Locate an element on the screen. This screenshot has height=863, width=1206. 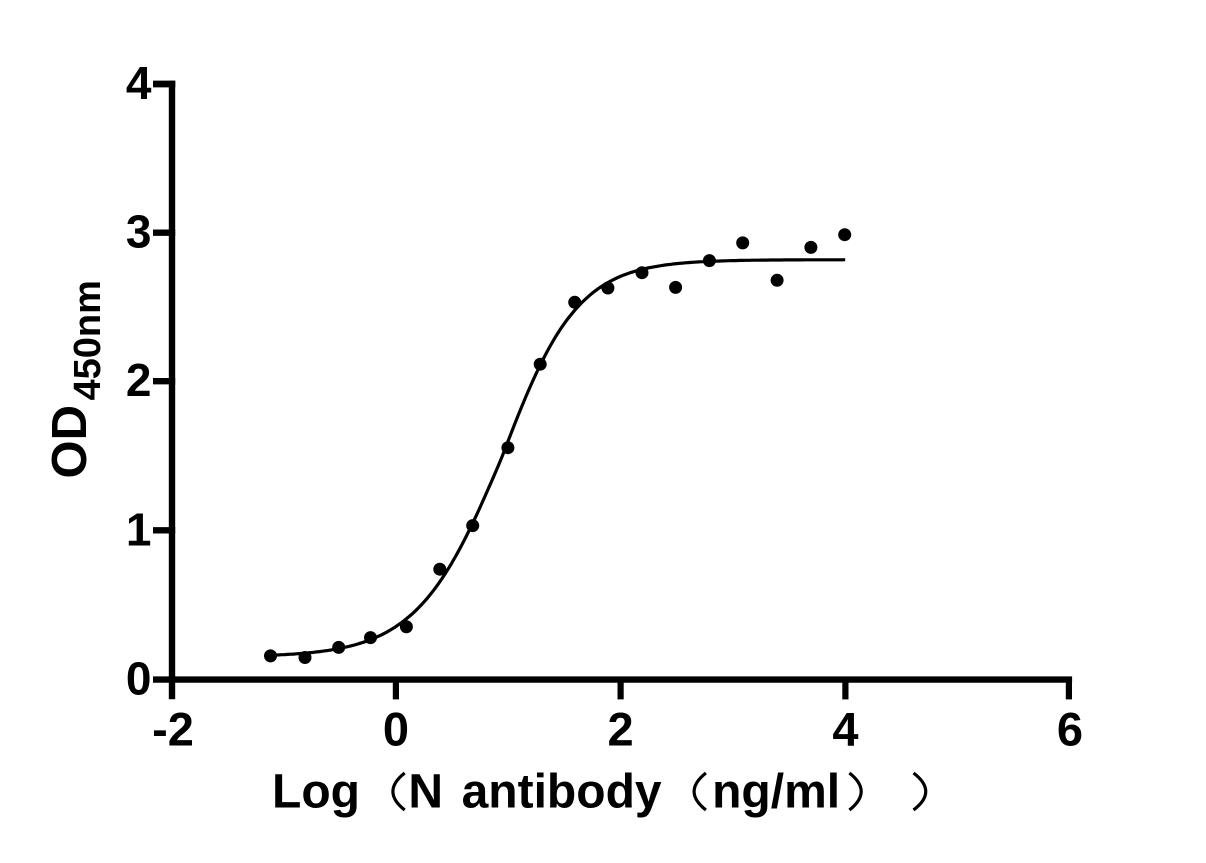
svg-text: 3 is located at coordinates (139, 232).